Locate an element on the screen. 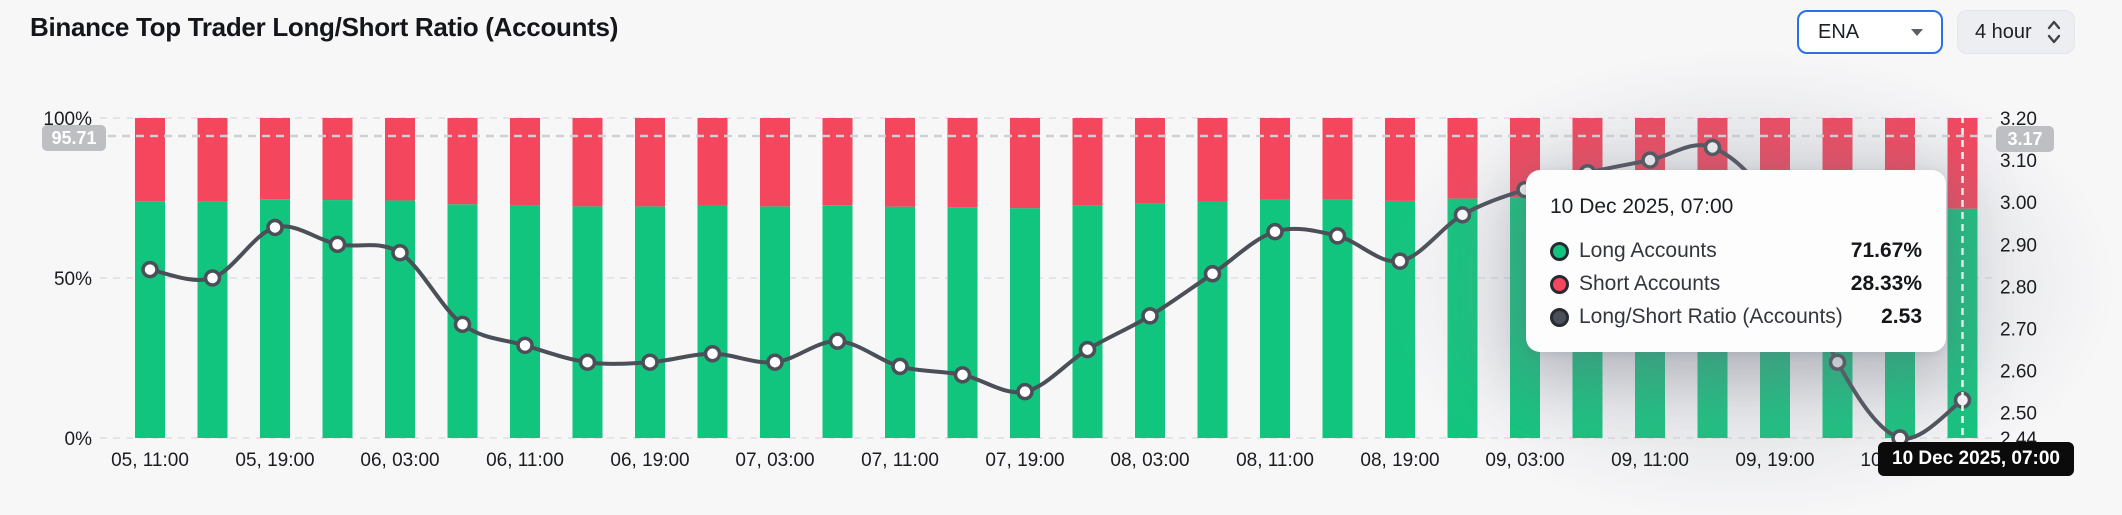  svg-text: 3.20 is located at coordinates (2018, 119).